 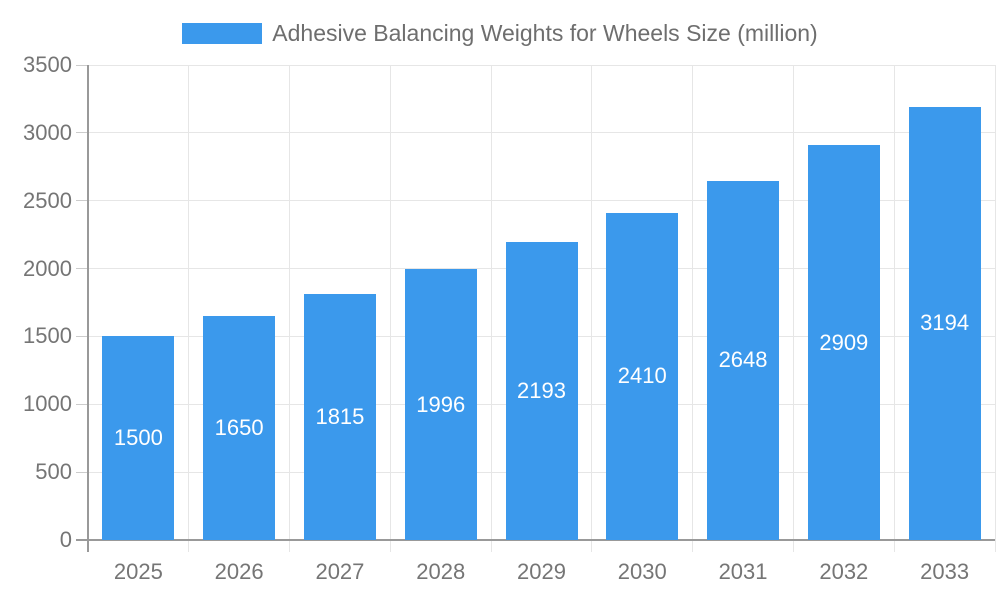 What do you see at coordinates (138, 571) in the screenshot?
I see `x-axis-label: 2025` at bounding box center [138, 571].